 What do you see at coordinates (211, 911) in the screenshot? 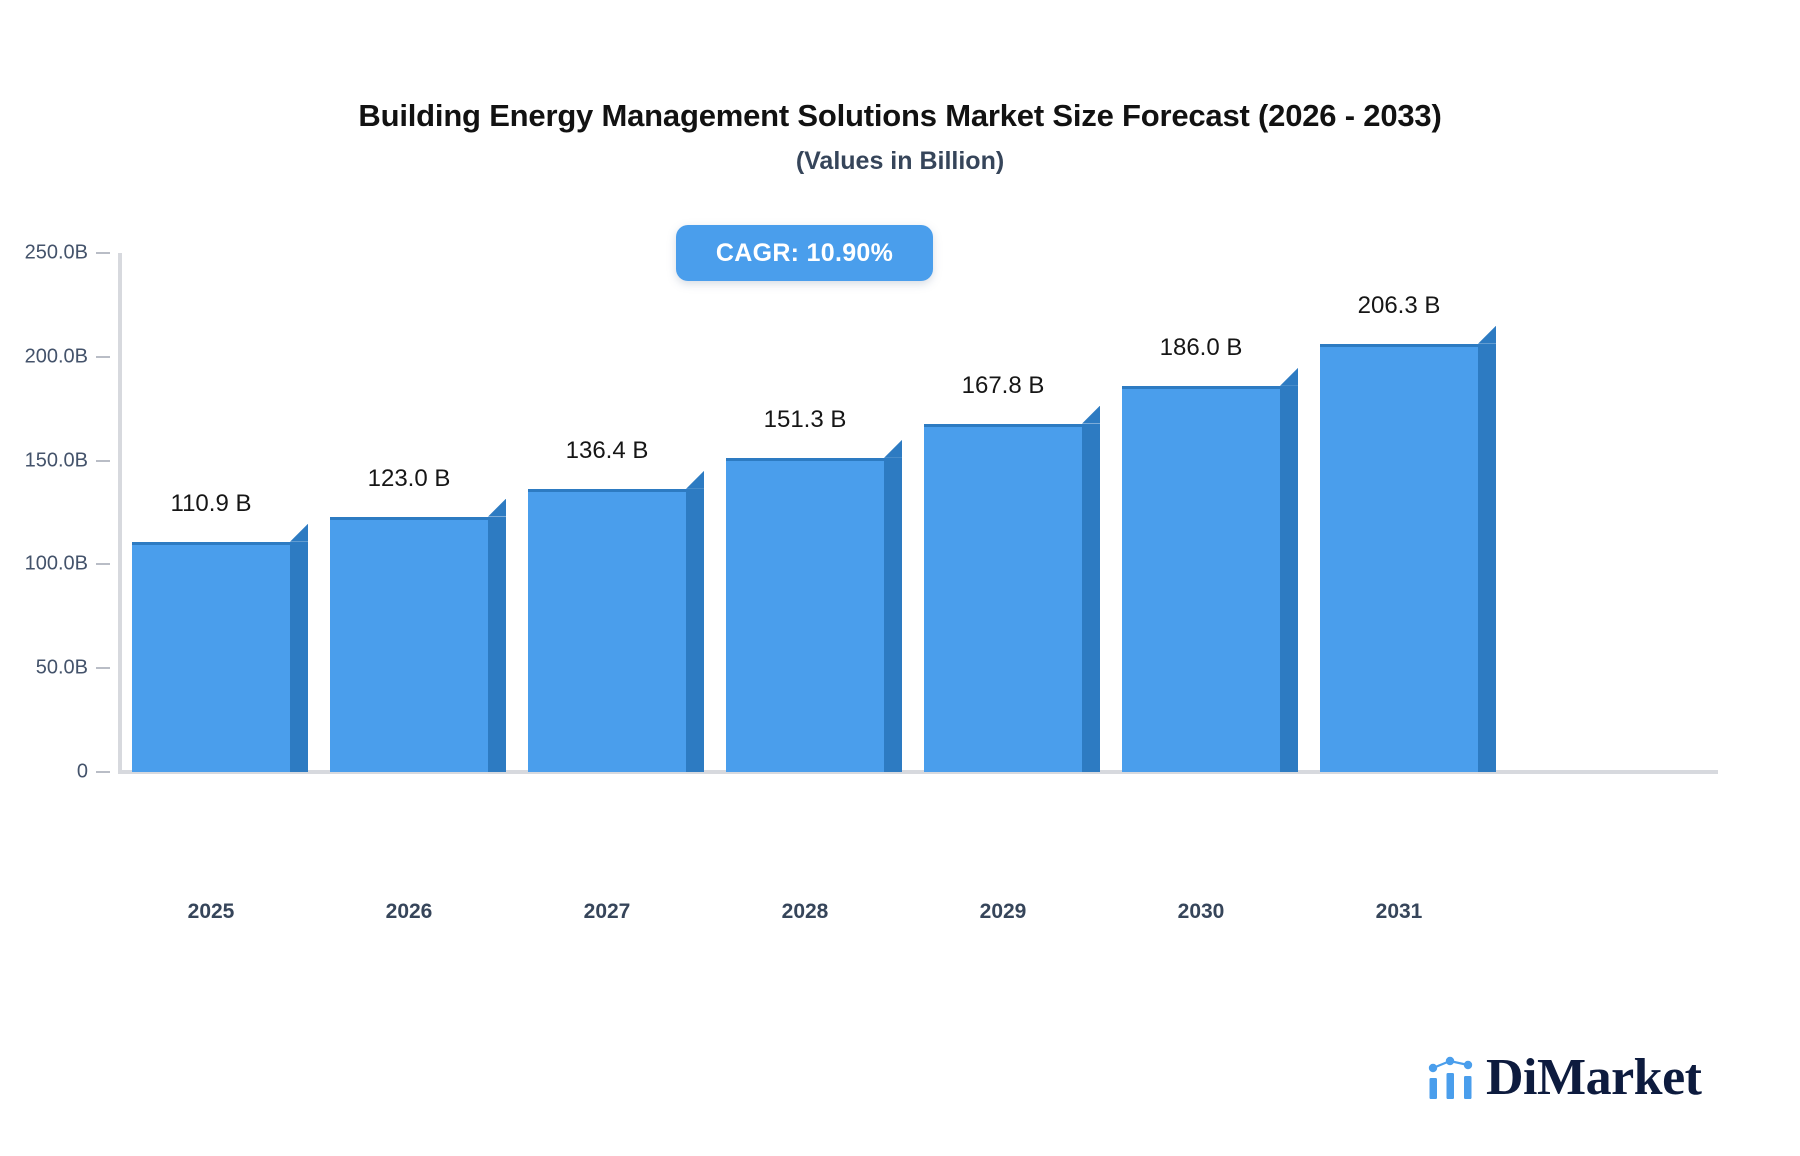
I see `x-axis-tick-label: 2025` at bounding box center [211, 911].